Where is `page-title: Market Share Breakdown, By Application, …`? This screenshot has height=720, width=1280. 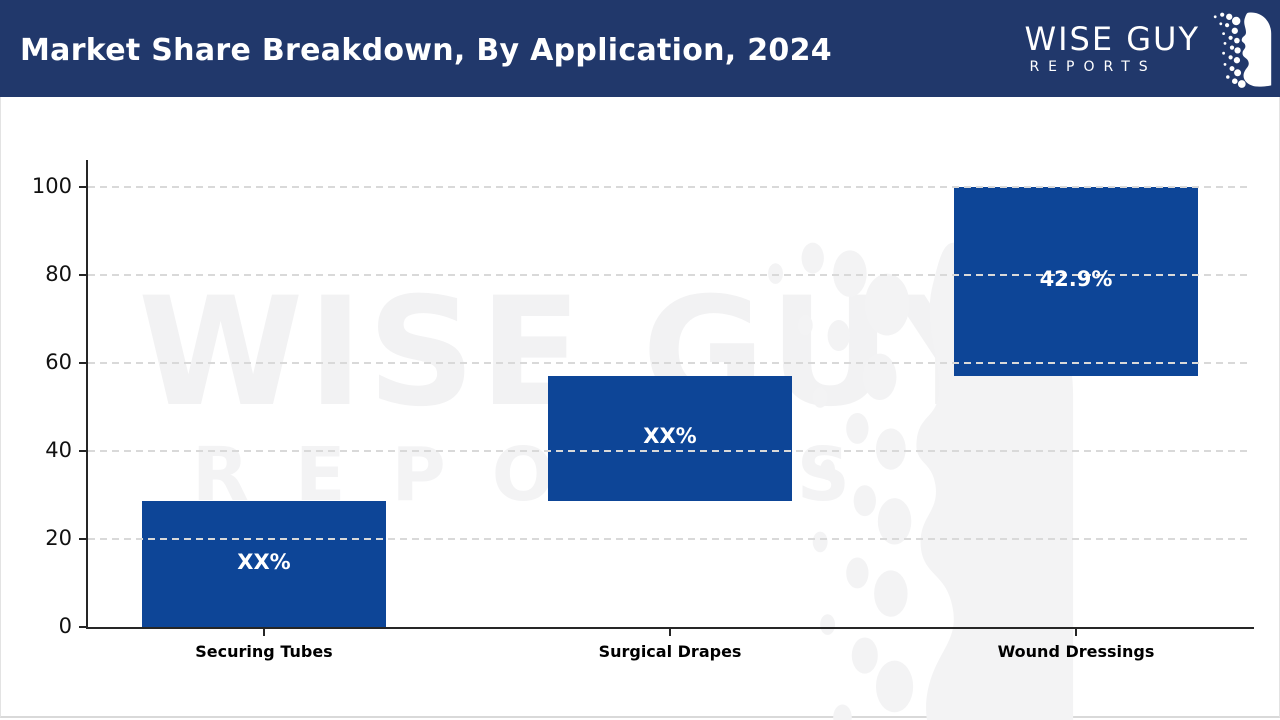
page-title: Market Share Breakdown, By Application, … is located at coordinates (426, 50).